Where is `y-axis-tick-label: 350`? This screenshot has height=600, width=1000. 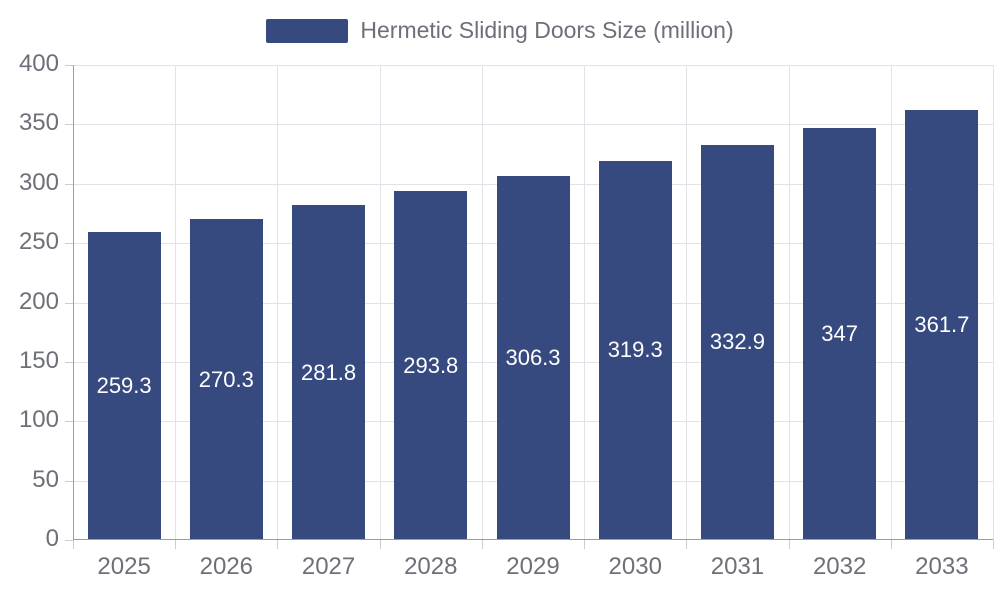
y-axis-tick-label: 350 is located at coordinates (38, 123).